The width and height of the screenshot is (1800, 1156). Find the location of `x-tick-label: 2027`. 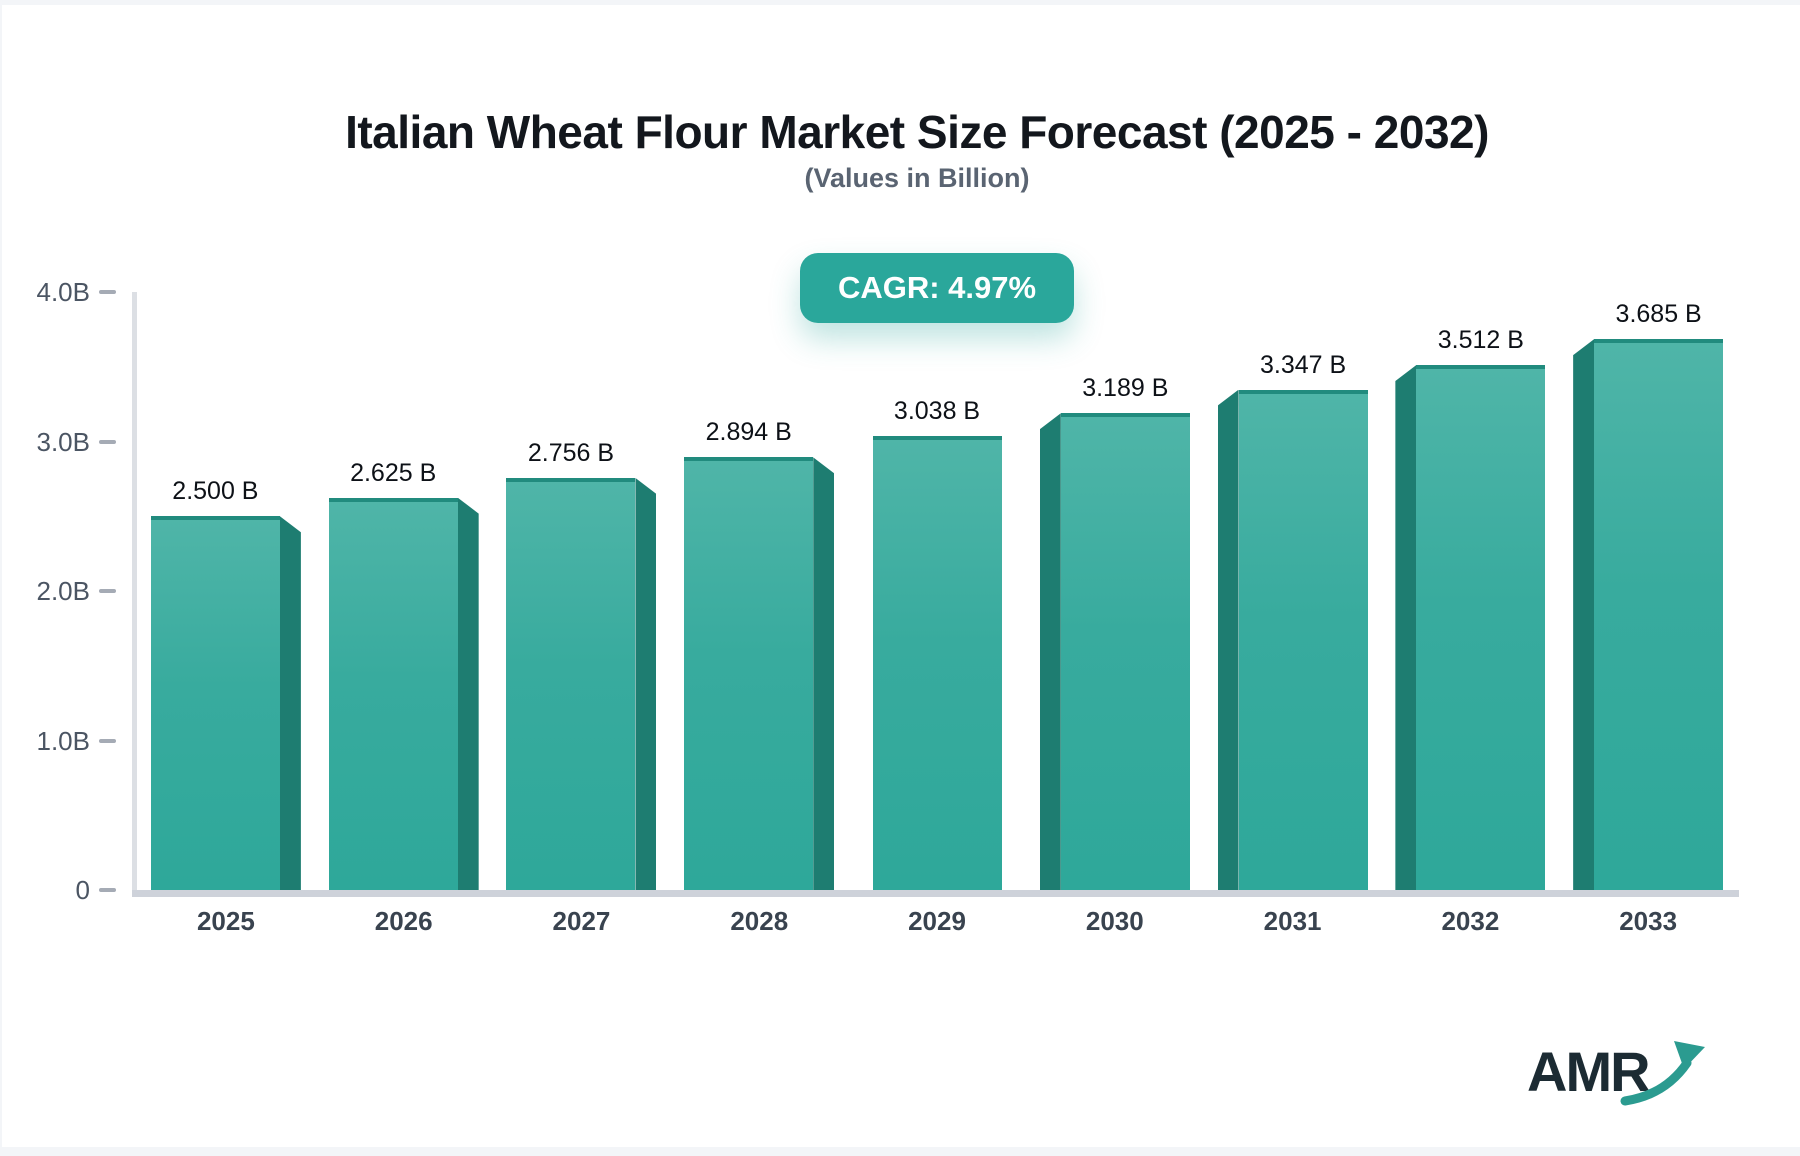

x-tick-label: 2027 is located at coordinates (581, 921).